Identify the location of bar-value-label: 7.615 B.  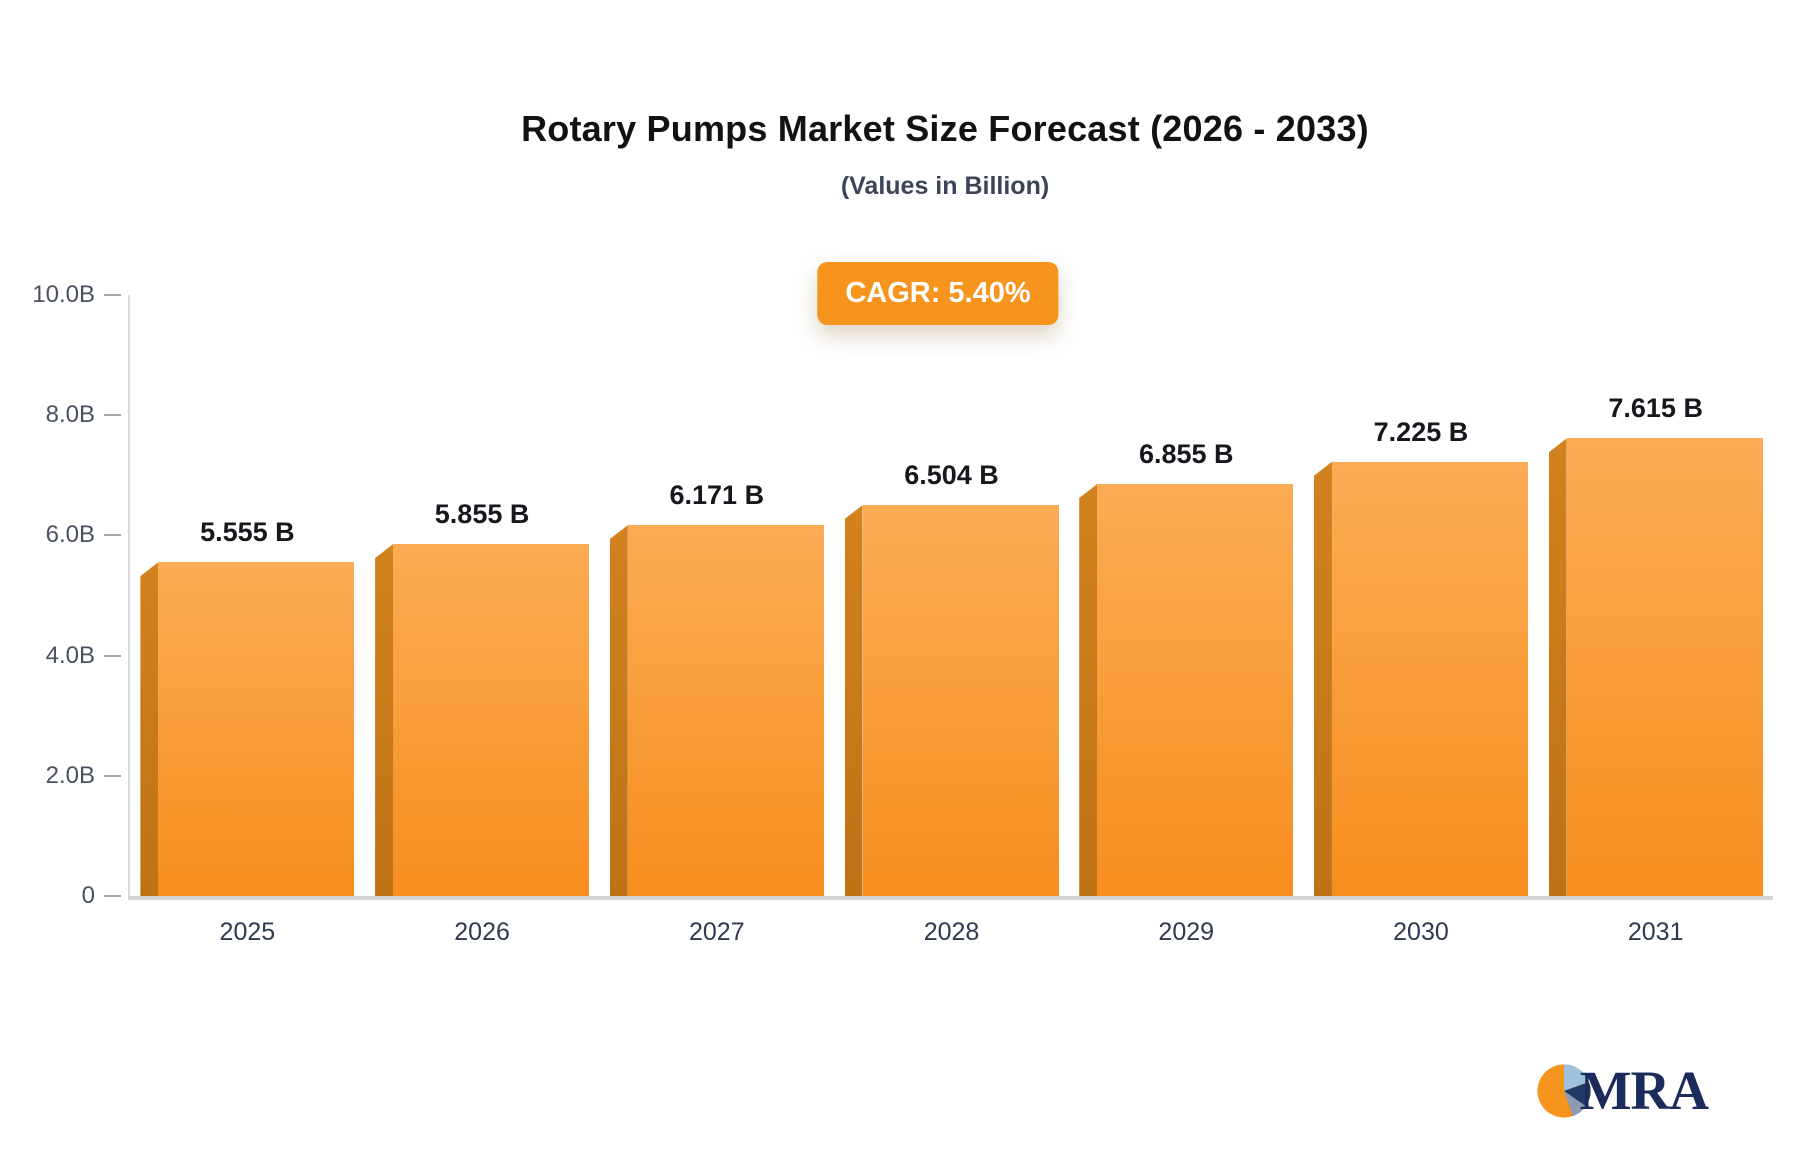
(1655, 408).